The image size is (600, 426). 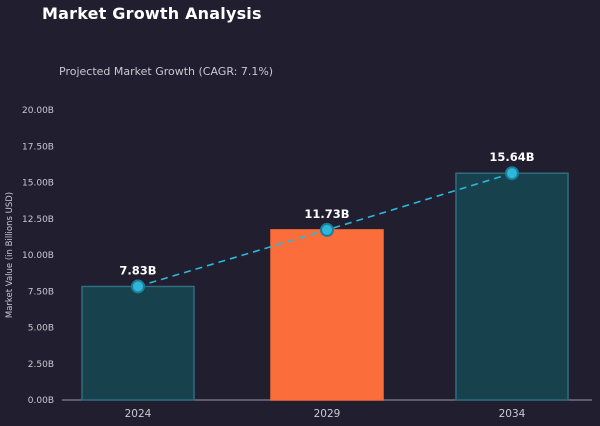 What do you see at coordinates (38, 256) in the screenshot?
I see `y-tick-label: 10.00B` at bounding box center [38, 256].